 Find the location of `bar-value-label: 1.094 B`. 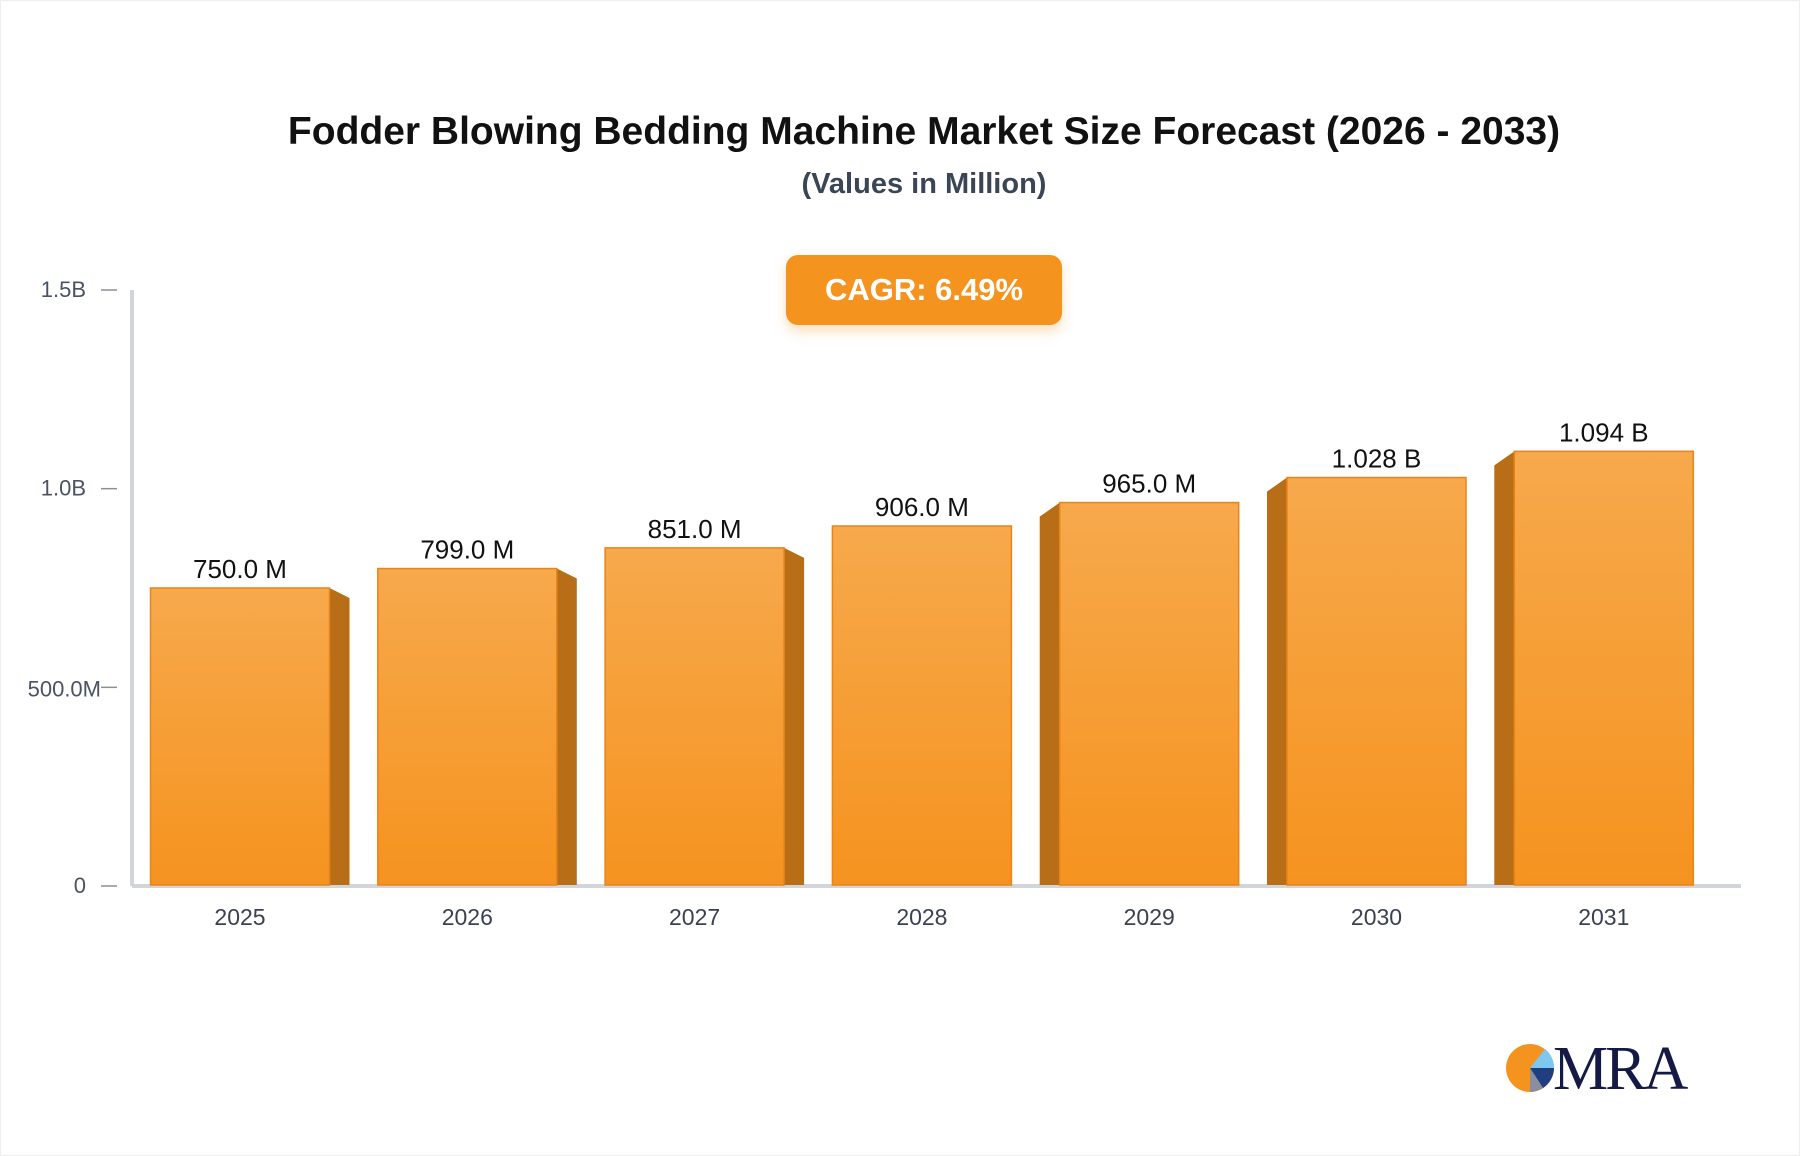

bar-value-label: 1.094 B is located at coordinates (1604, 432).